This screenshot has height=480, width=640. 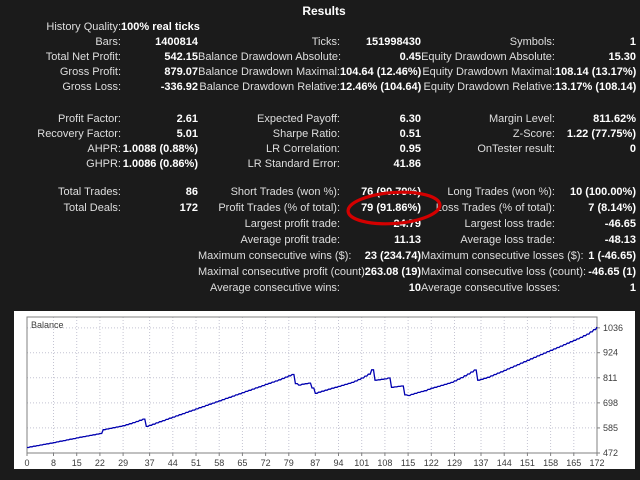 I want to click on stat-value: -48.13, so click(x=620, y=240).